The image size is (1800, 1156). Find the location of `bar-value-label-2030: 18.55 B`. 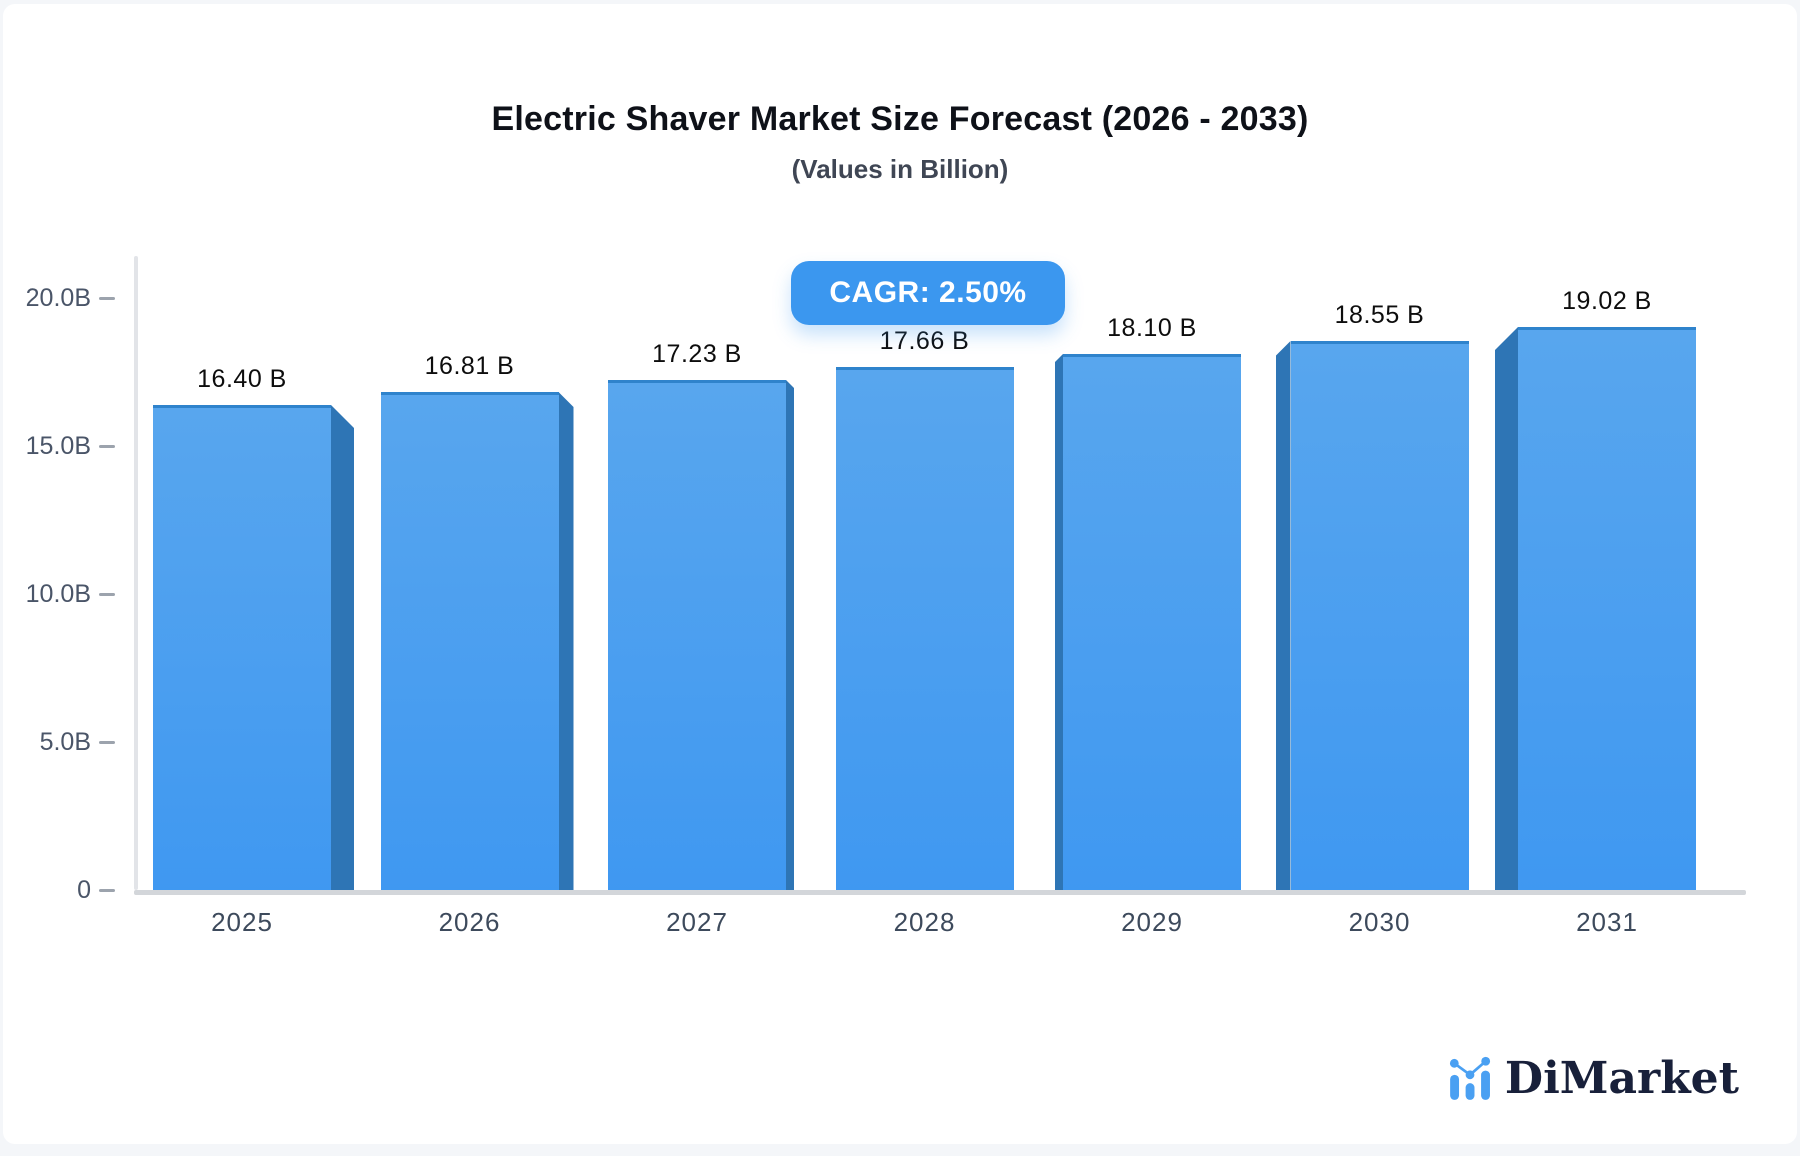

bar-value-label-2030: 18.55 B is located at coordinates (1379, 315).